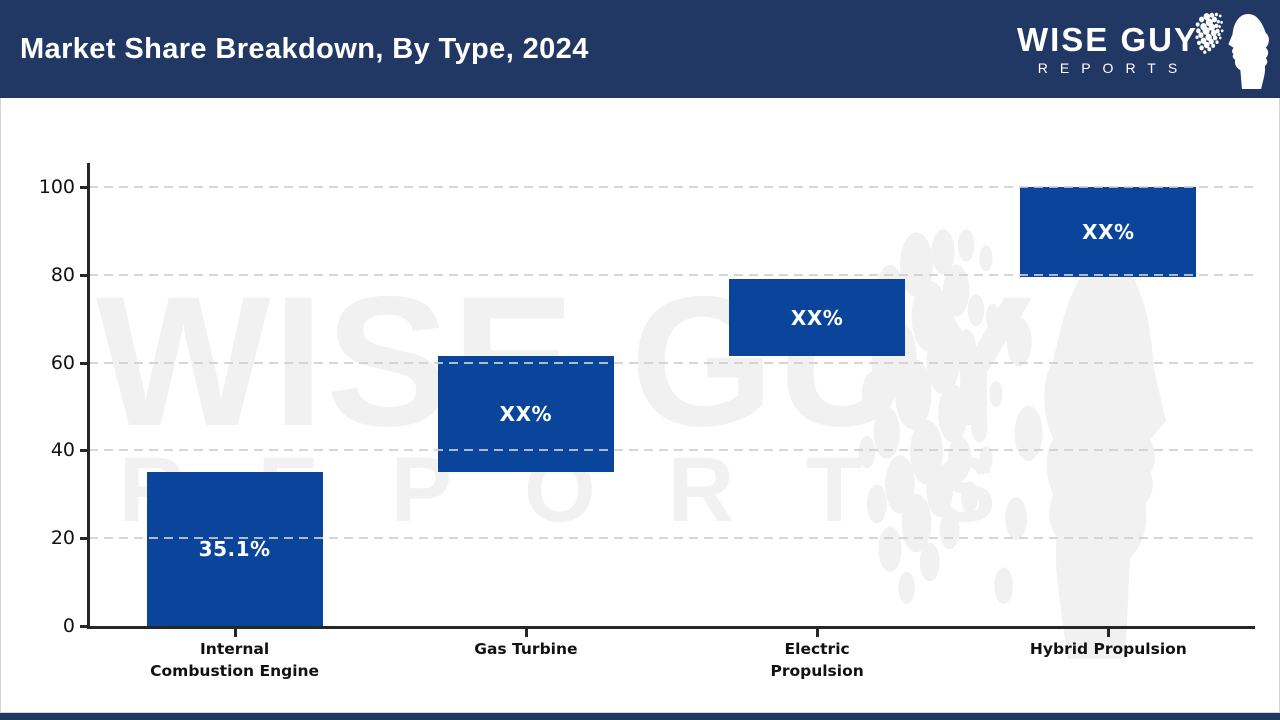 The width and height of the screenshot is (1280, 720). Describe the element at coordinates (56, 187) in the screenshot. I see `y-tick-label: 100` at that location.